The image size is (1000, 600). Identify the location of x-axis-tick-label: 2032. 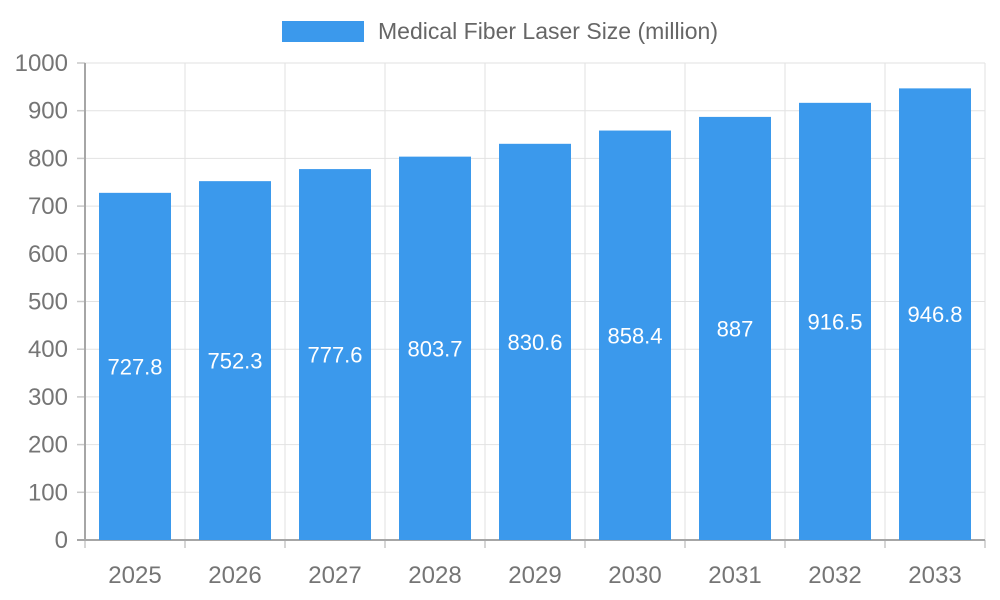
(834, 575).